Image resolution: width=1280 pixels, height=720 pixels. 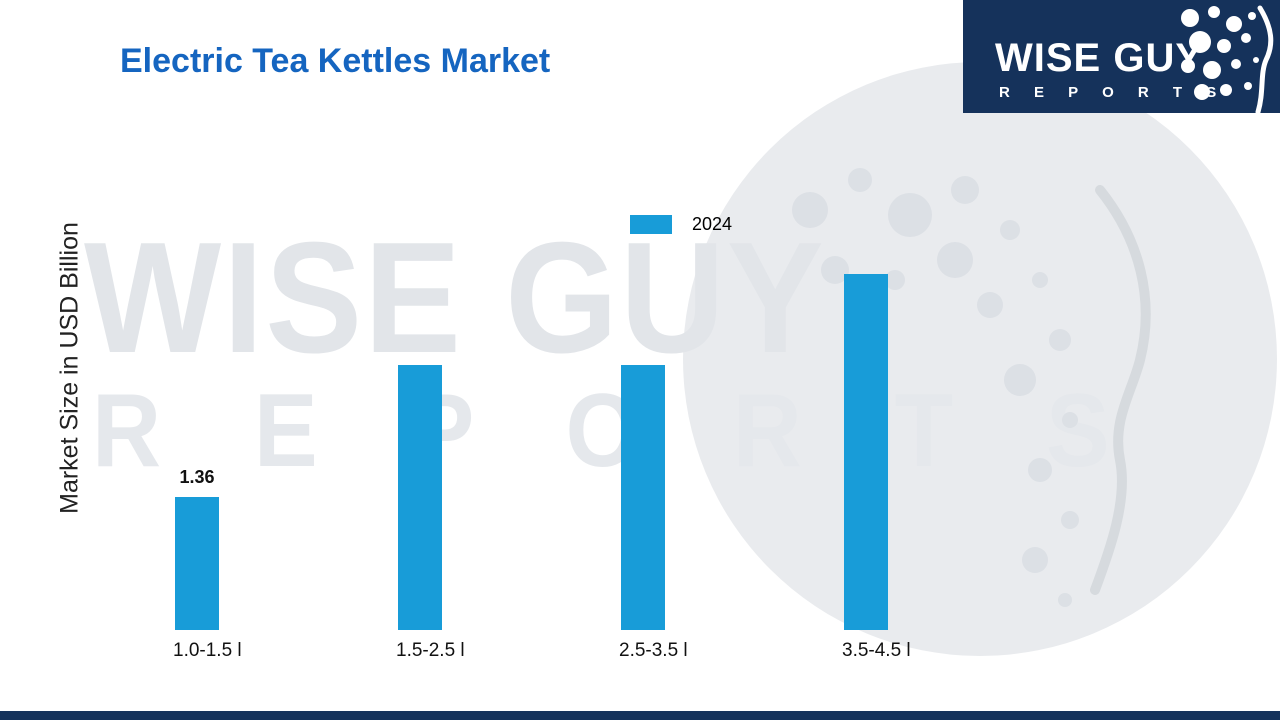 I want to click on bar-3.5-4.5-l, so click(x=866, y=452).